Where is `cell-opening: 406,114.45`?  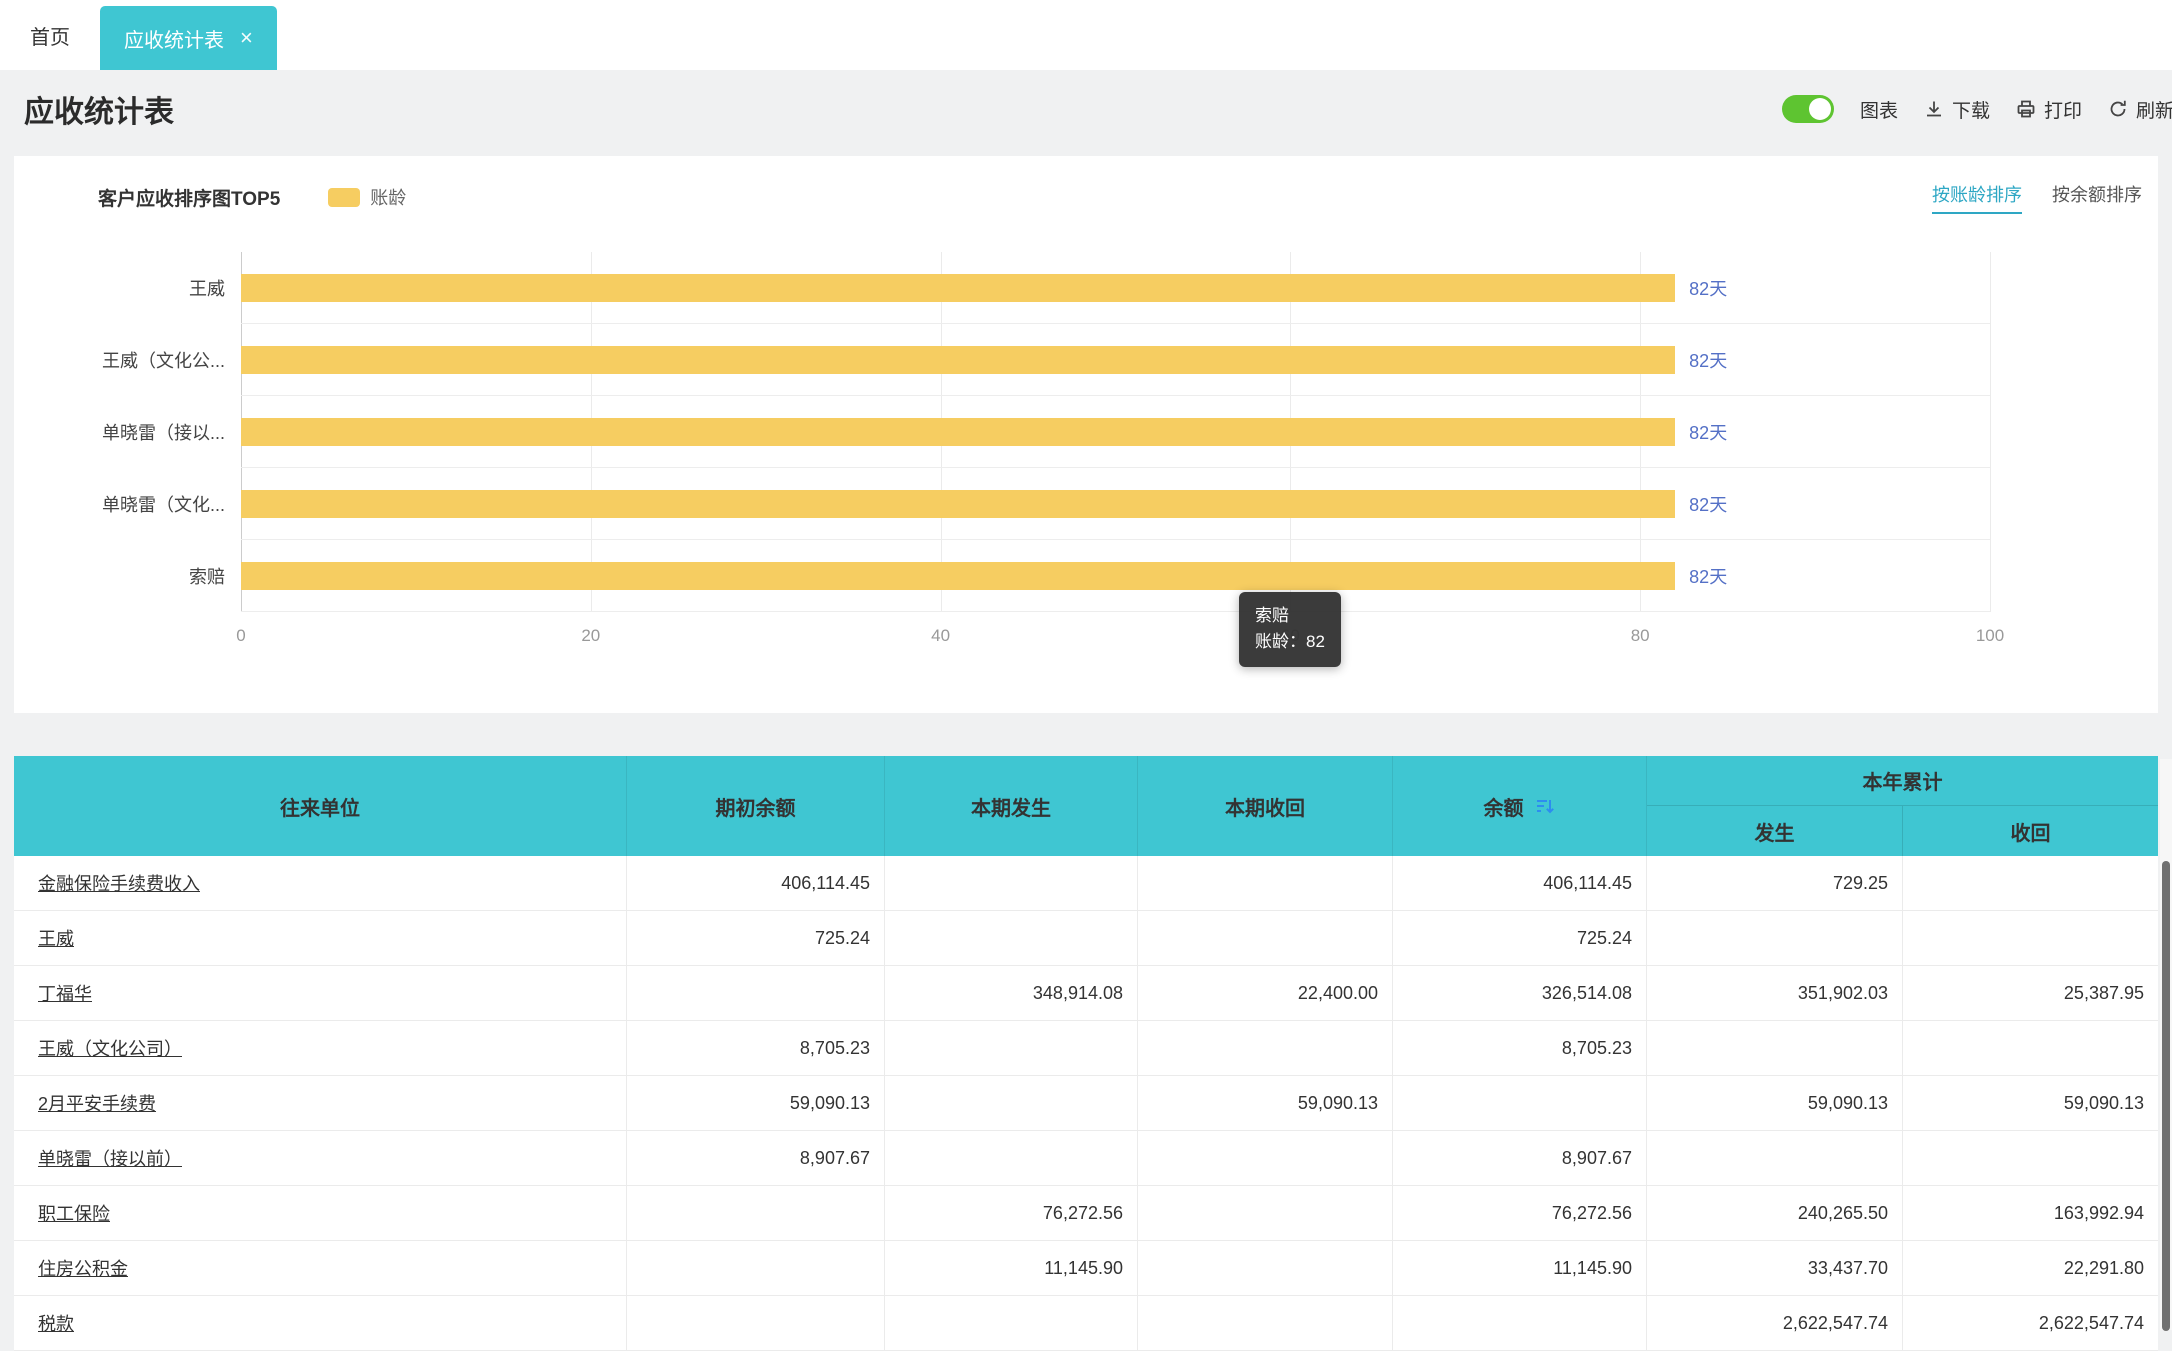 cell-opening: 406,114.45 is located at coordinates (755, 883).